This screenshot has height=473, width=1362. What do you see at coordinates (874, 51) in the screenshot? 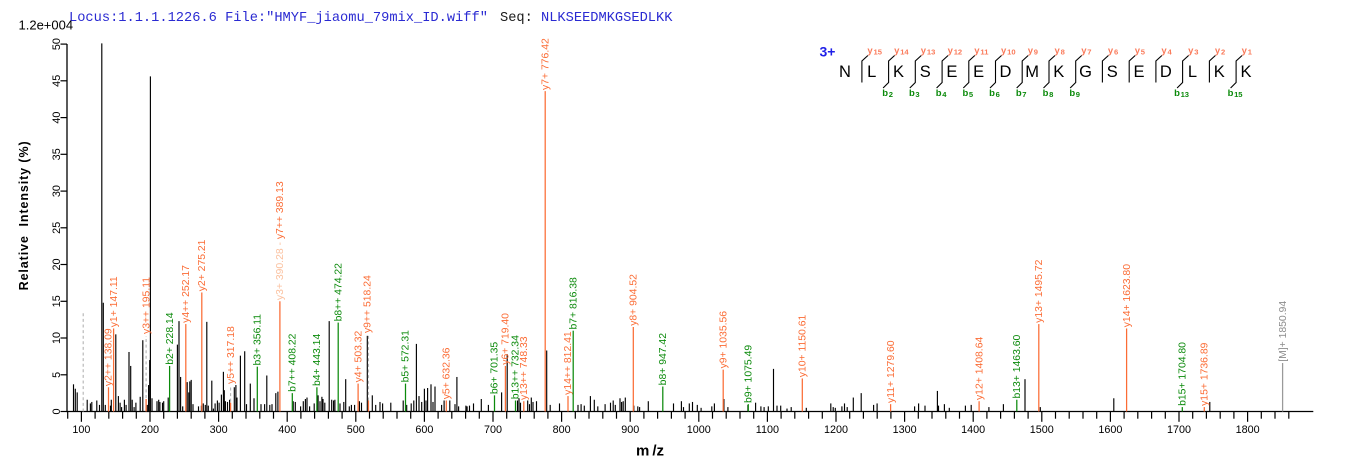
I see `svg-text: y15` at bounding box center [874, 51].